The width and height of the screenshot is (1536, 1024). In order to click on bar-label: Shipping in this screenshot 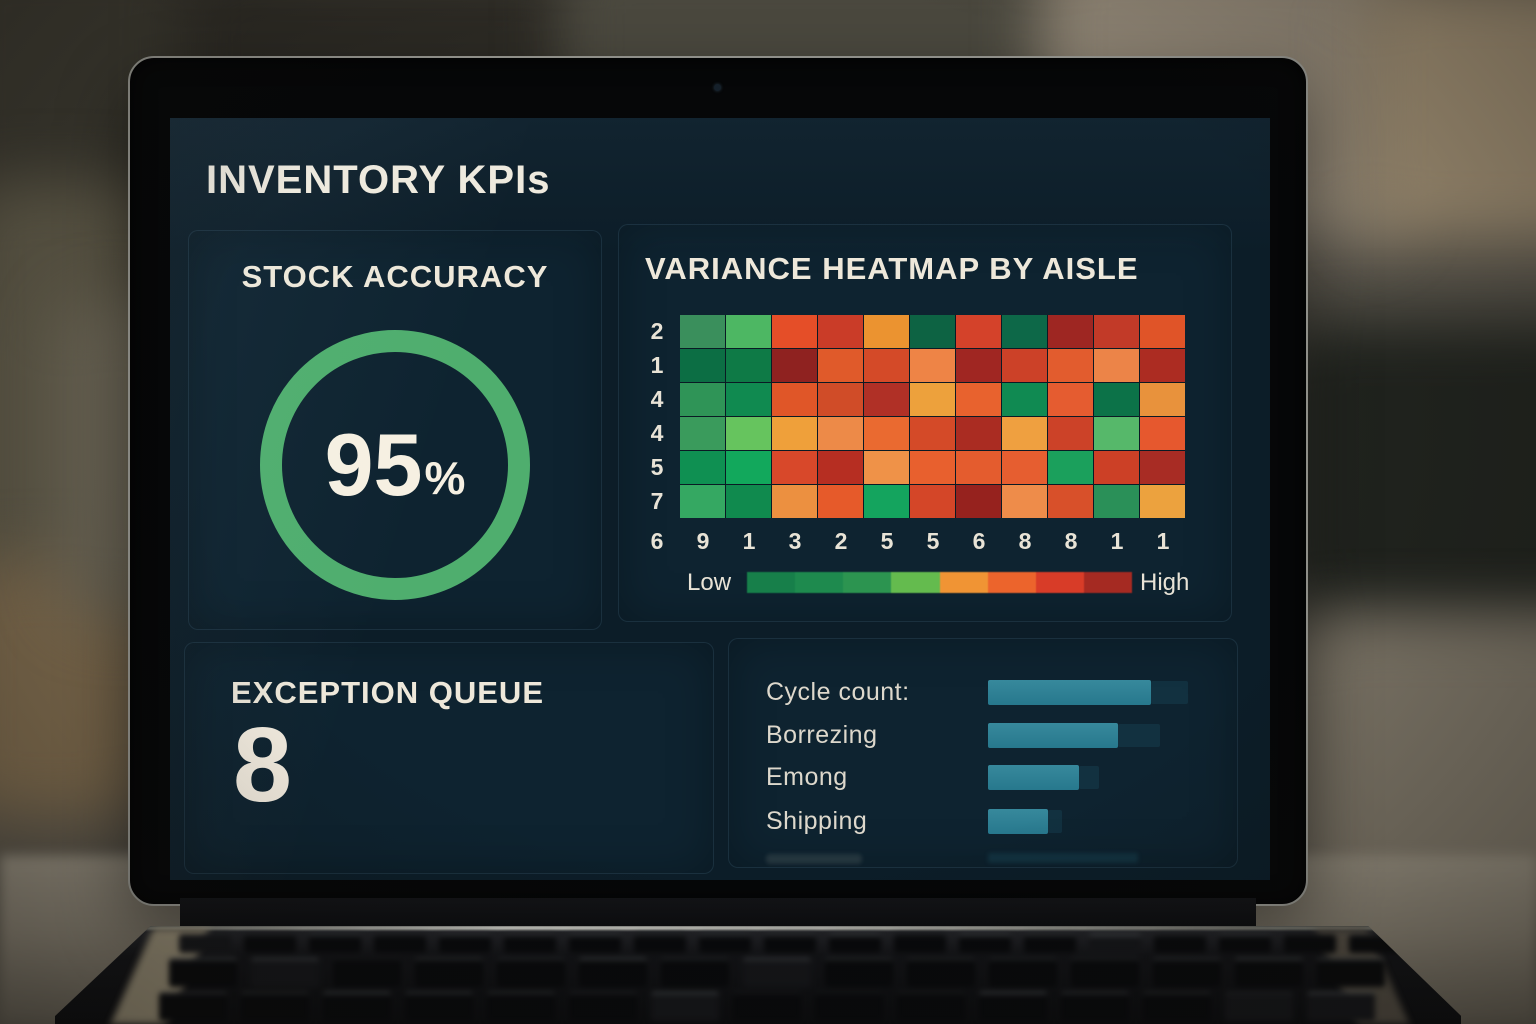, I will do `click(817, 821)`.